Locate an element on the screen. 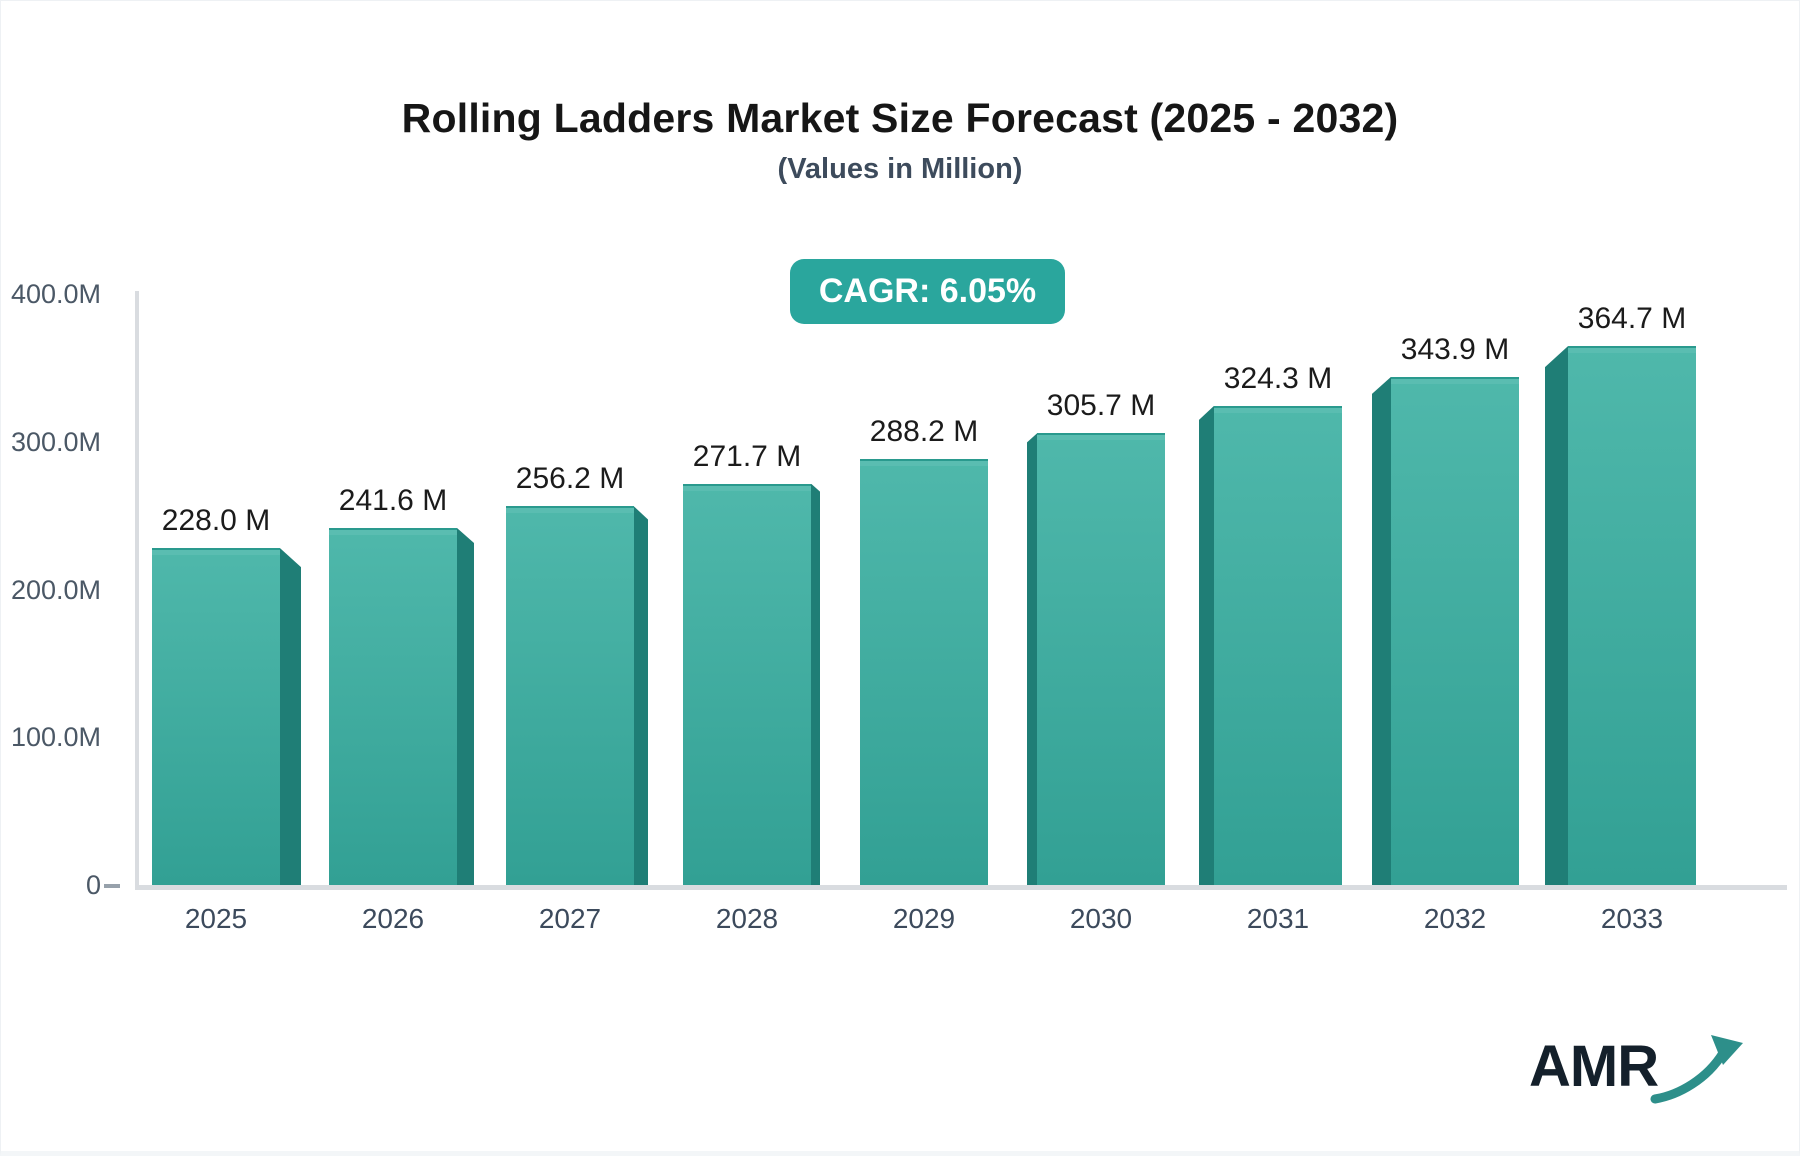 This screenshot has height=1156, width=1800. bar-value-label-2033: 364.7 M is located at coordinates (1632, 319).